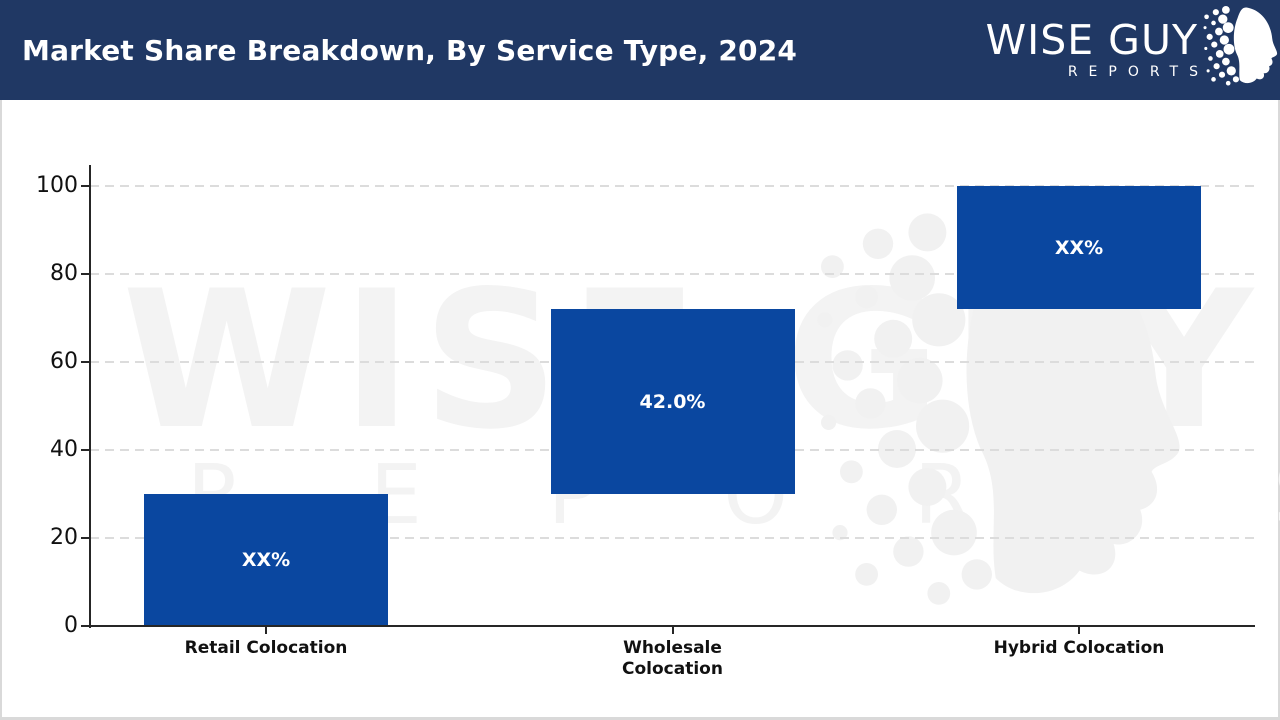  Describe the element at coordinates (1079, 648) in the screenshot. I see `x-category-label-3: Hybrid Colocation` at that location.